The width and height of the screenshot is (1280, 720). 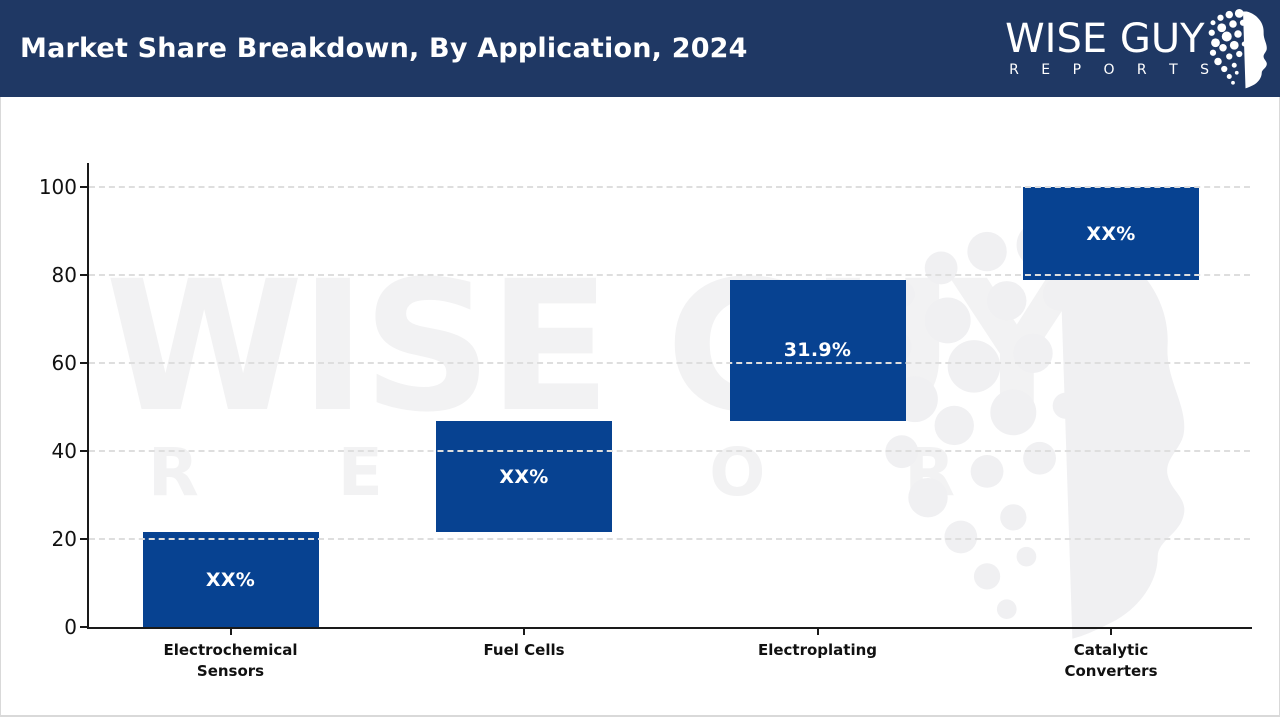 I want to click on y-axis-tick-label: 80, so click(x=64, y=275).